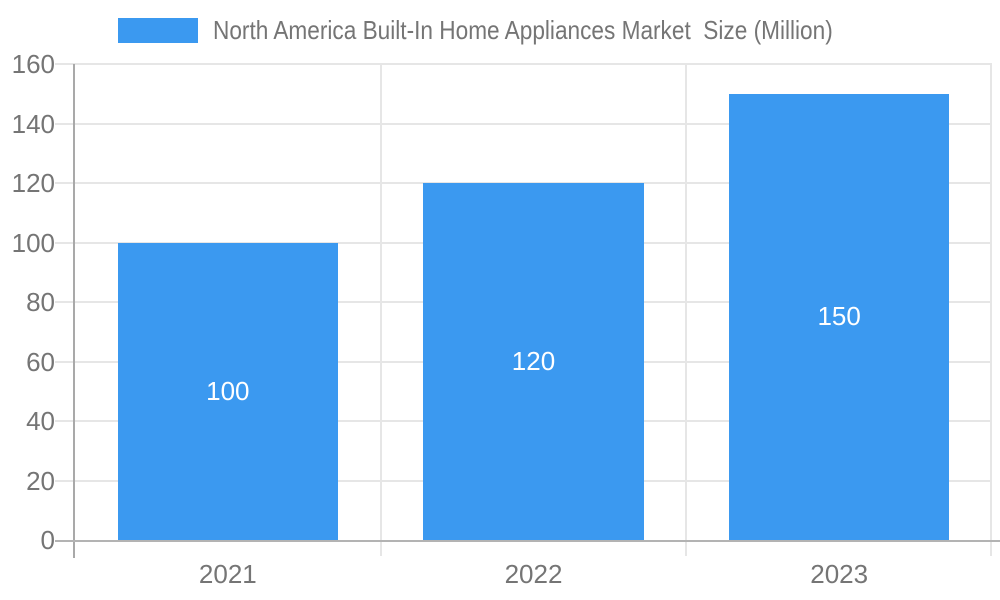  Describe the element at coordinates (839, 574) in the screenshot. I see `x-axis-tick-label: 2023` at that location.